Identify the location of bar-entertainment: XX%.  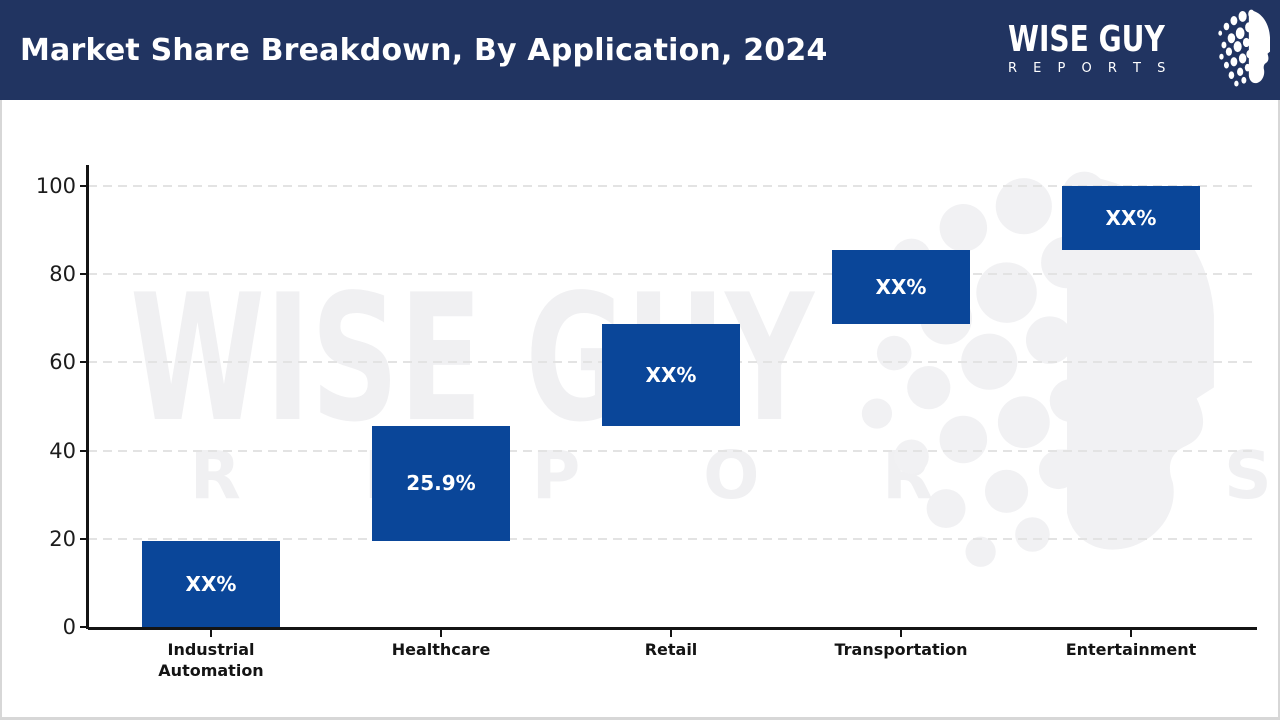
(1131, 218).